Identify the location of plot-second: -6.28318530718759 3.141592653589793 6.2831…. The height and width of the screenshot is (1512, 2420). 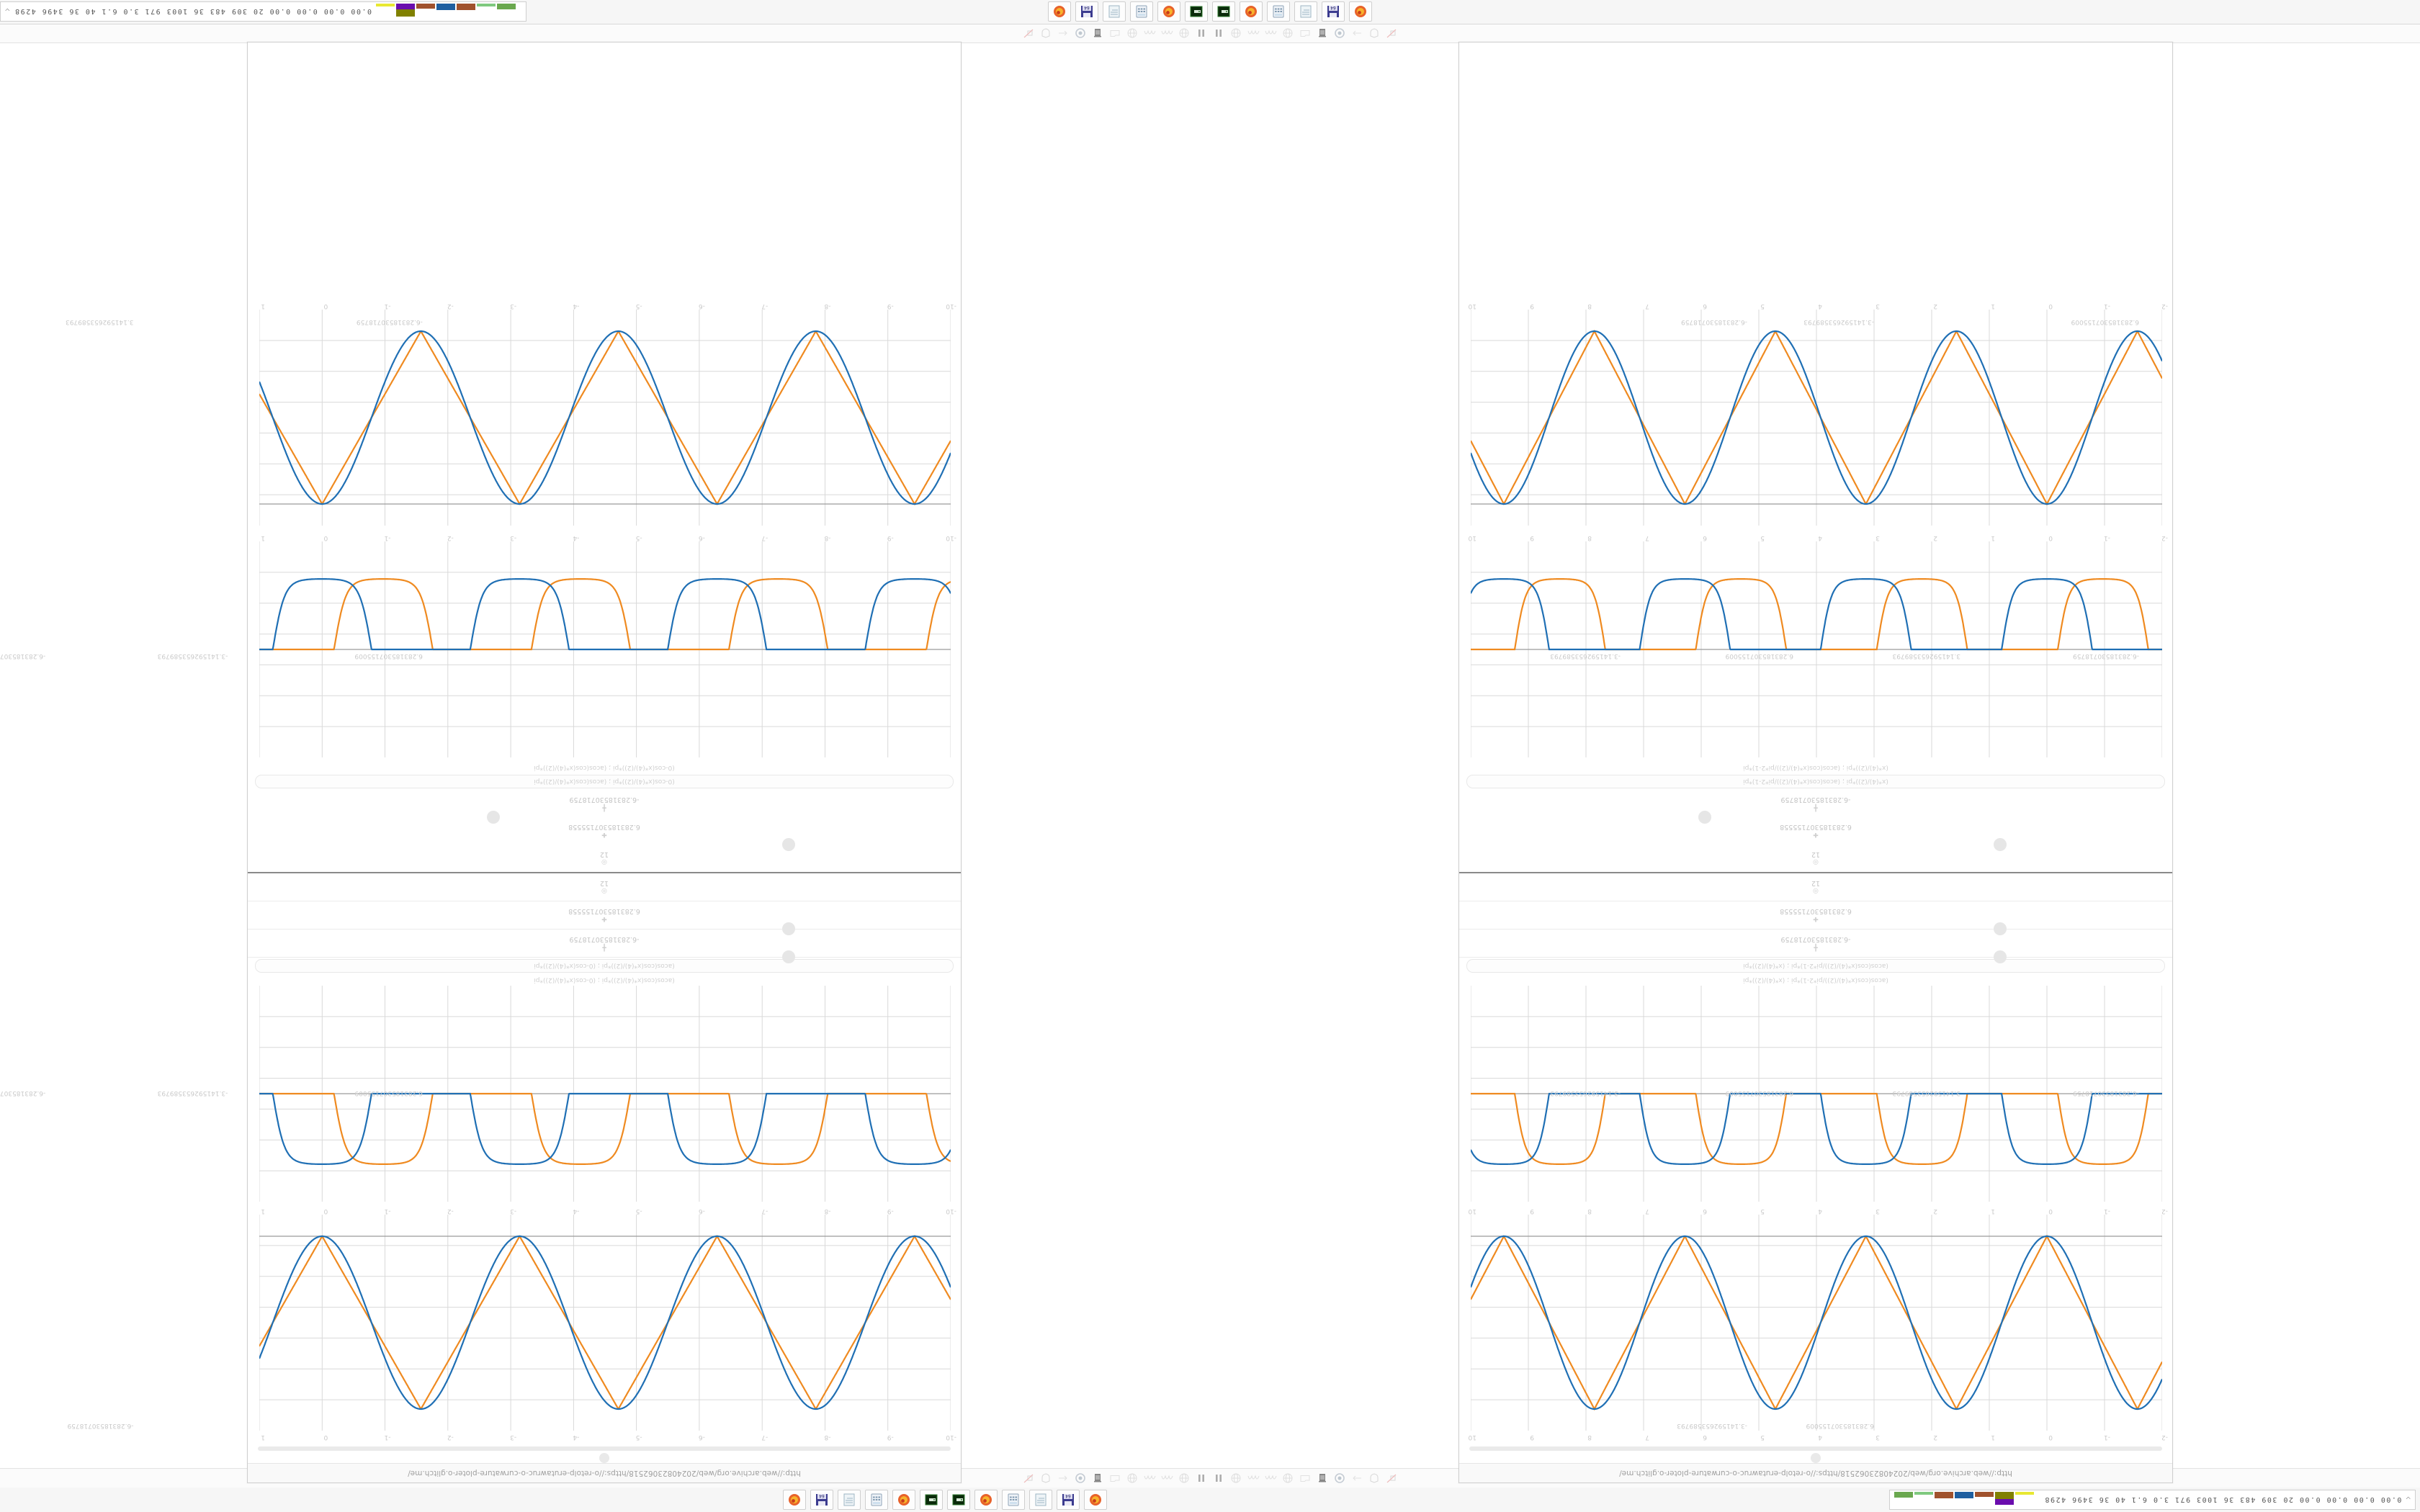
(1815, 1094).